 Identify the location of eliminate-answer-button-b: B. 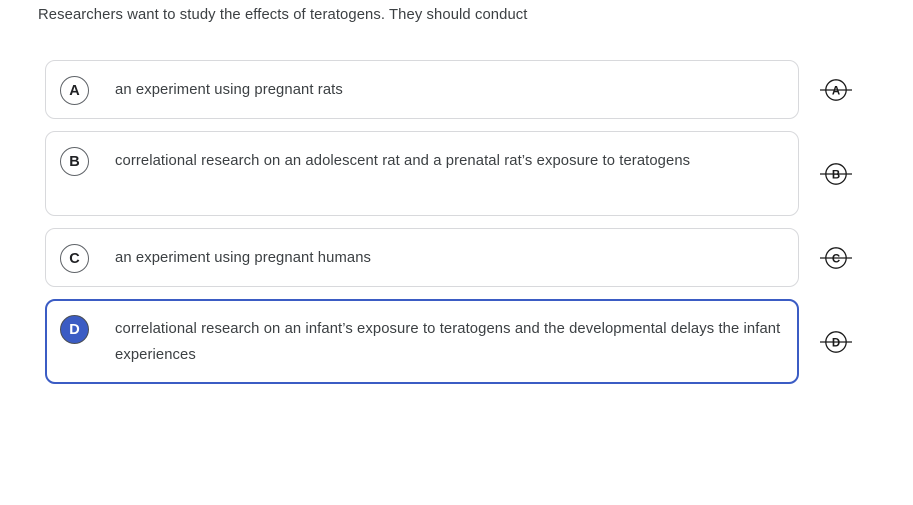
(836, 174).